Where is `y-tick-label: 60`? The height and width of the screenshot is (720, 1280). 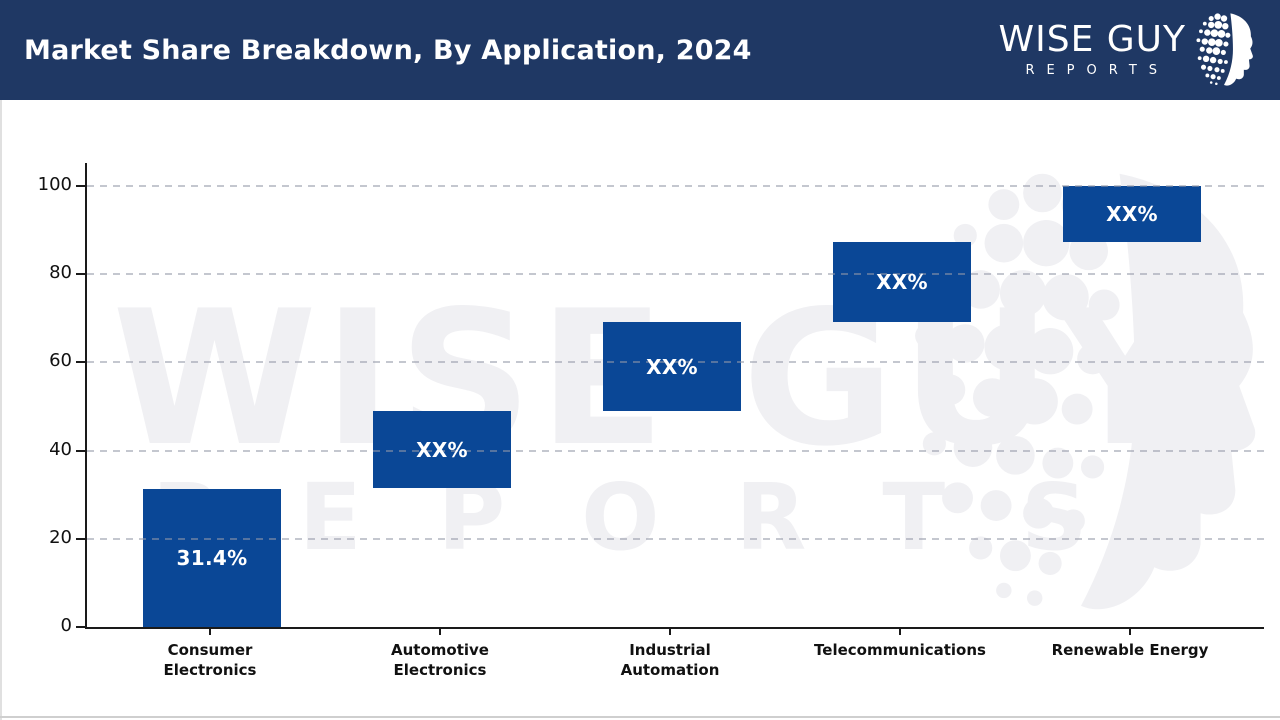 y-tick-label: 60 is located at coordinates (60, 361).